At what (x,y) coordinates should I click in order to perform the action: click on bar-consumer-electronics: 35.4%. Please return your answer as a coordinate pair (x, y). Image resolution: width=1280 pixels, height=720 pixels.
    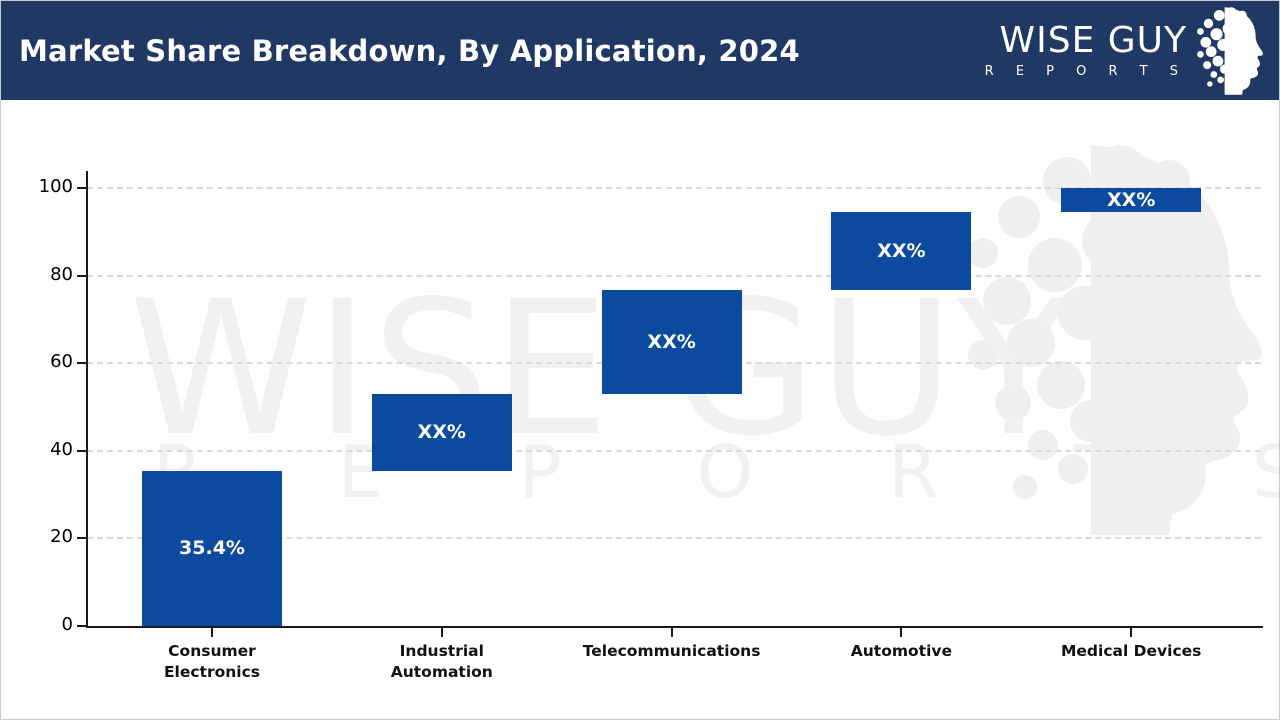
    Looking at the image, I should click on (212, 548).